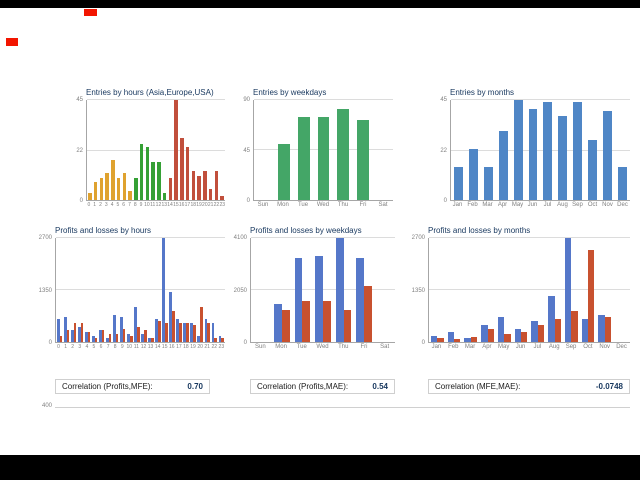 Image resolution: width=640 pixels, height=480 pixels. What do you see at coordinates (518, 290) in the screenshot?
I see `chart-body: 2700 1350 0` at bounding box center [518, 290].